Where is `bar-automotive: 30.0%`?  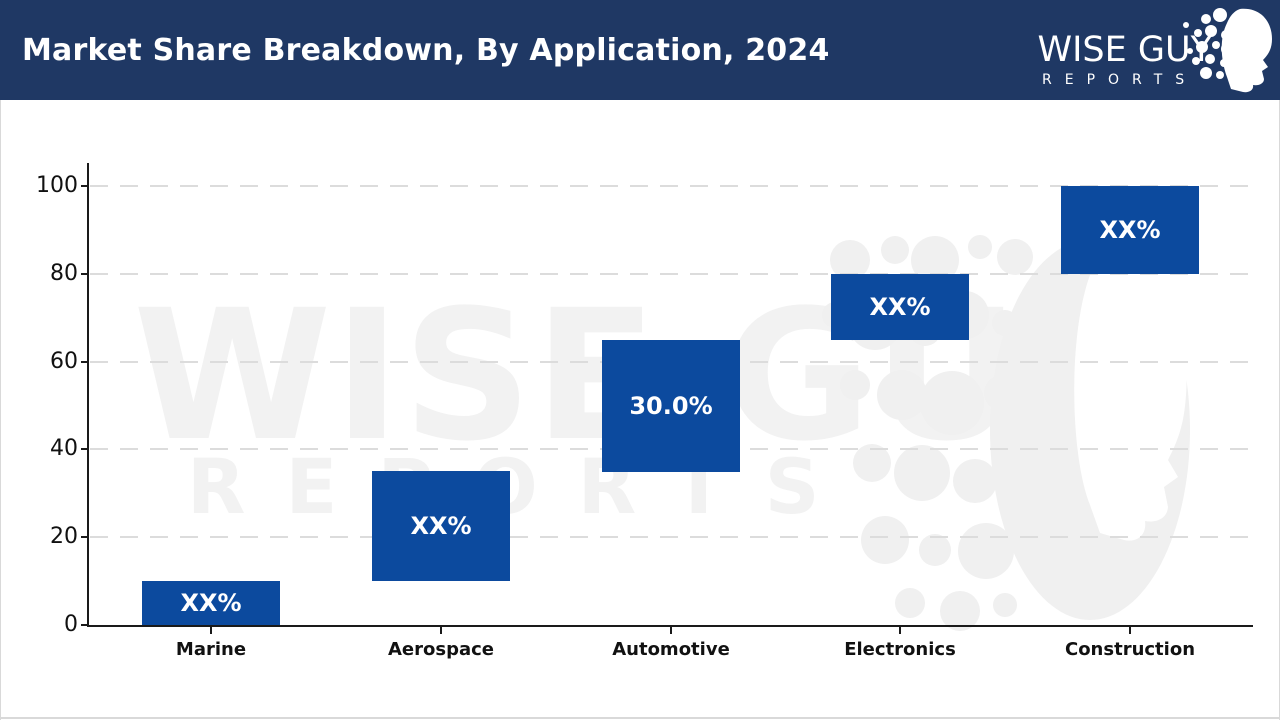
bar-automotive: 30.0% is located at coordinates (671, 406).